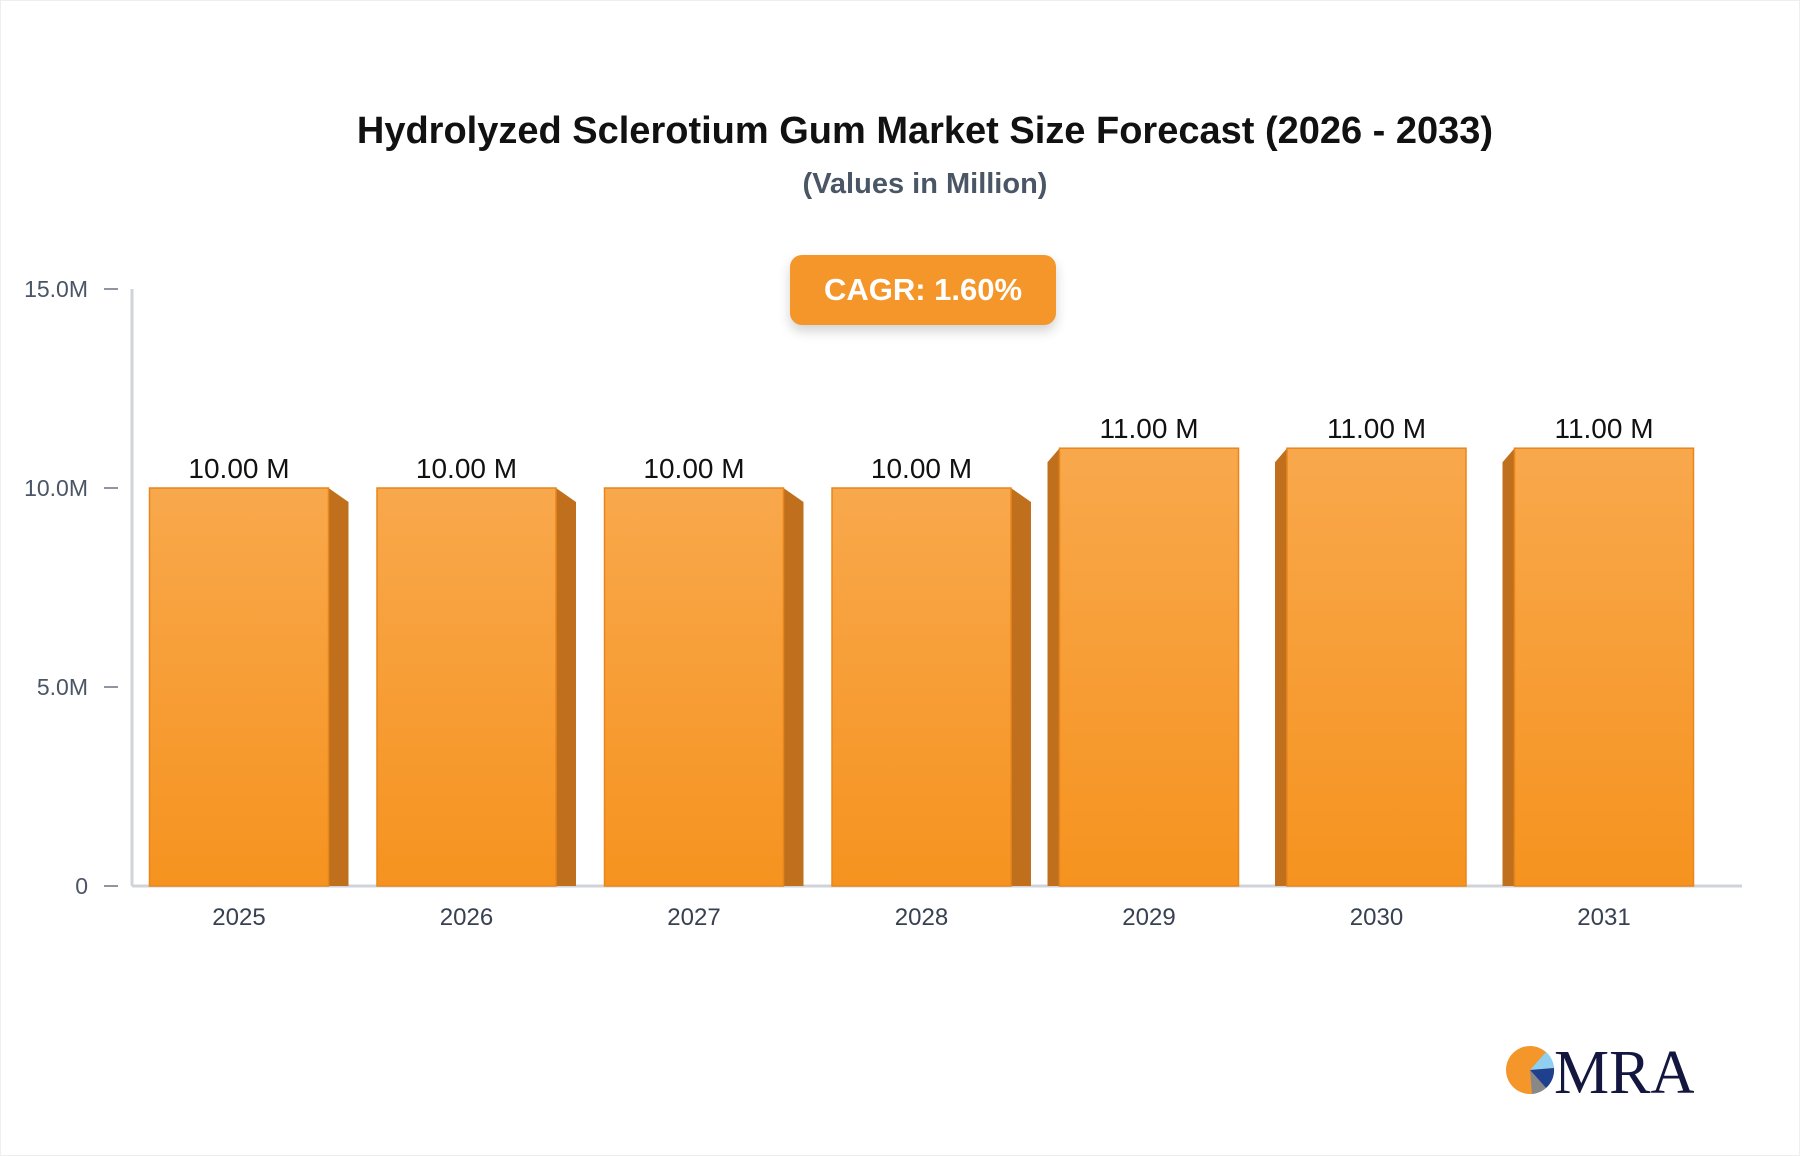  Describe the element at coordinates (1148, 917) in the screenshot. I see `x-tick-label: 2029` at that location.